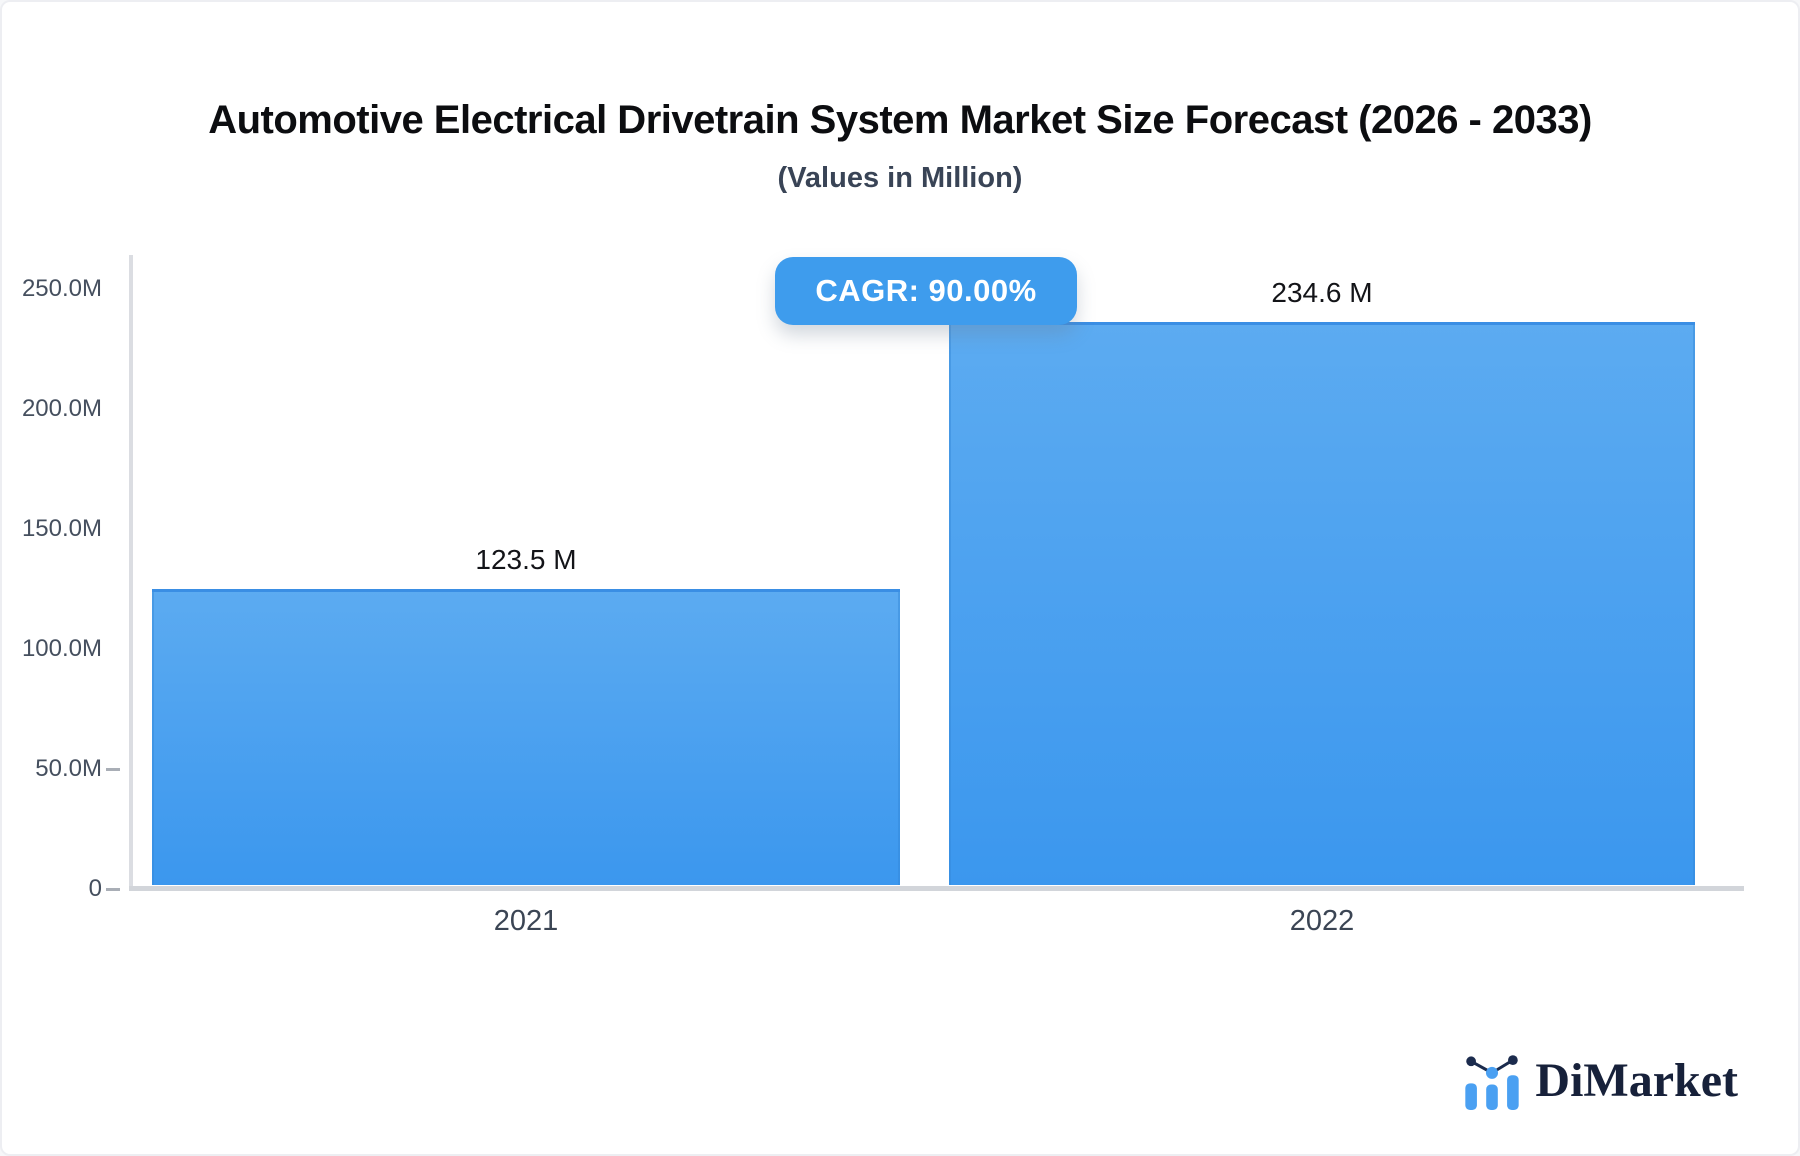 The width and height of the screenshot is (1800, 1156). Describe the element at coordinates (926, 291) in the screenshot. I see `cagr-badge: CAGR: 90.00%` at that location.